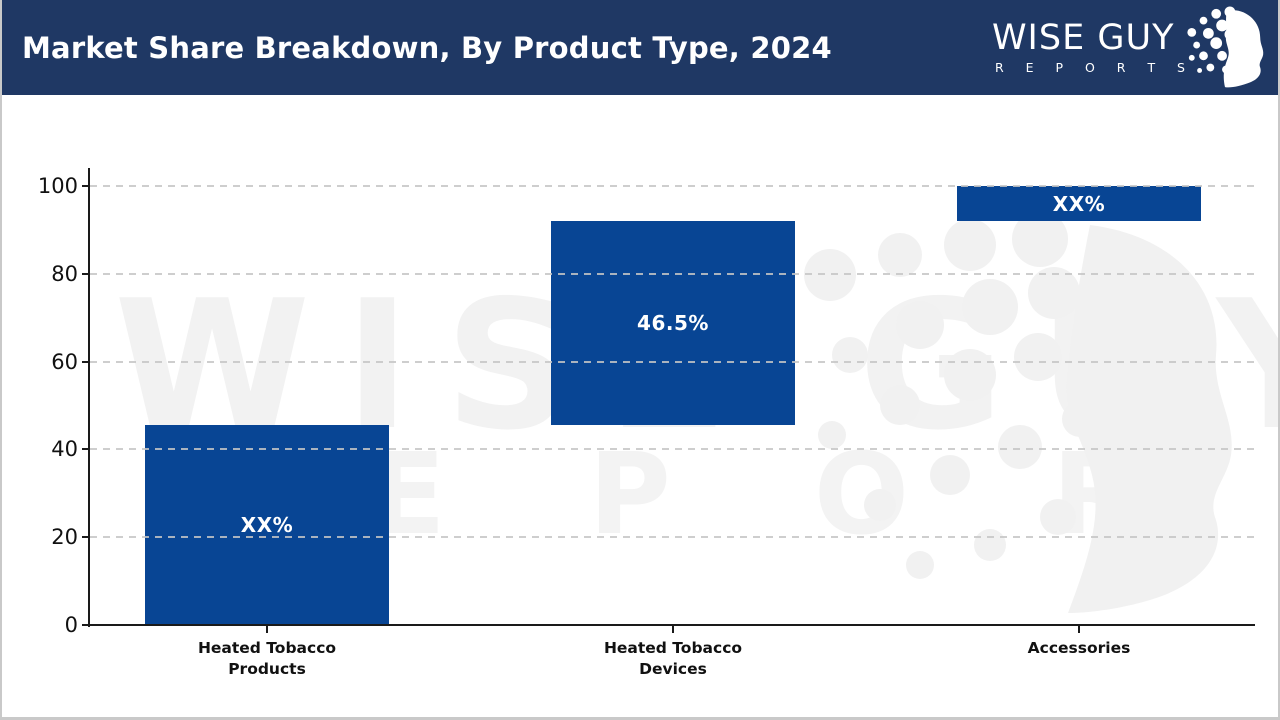 The image size is (1280, 720). I want to click on x-axis-line, so click(671, 625).